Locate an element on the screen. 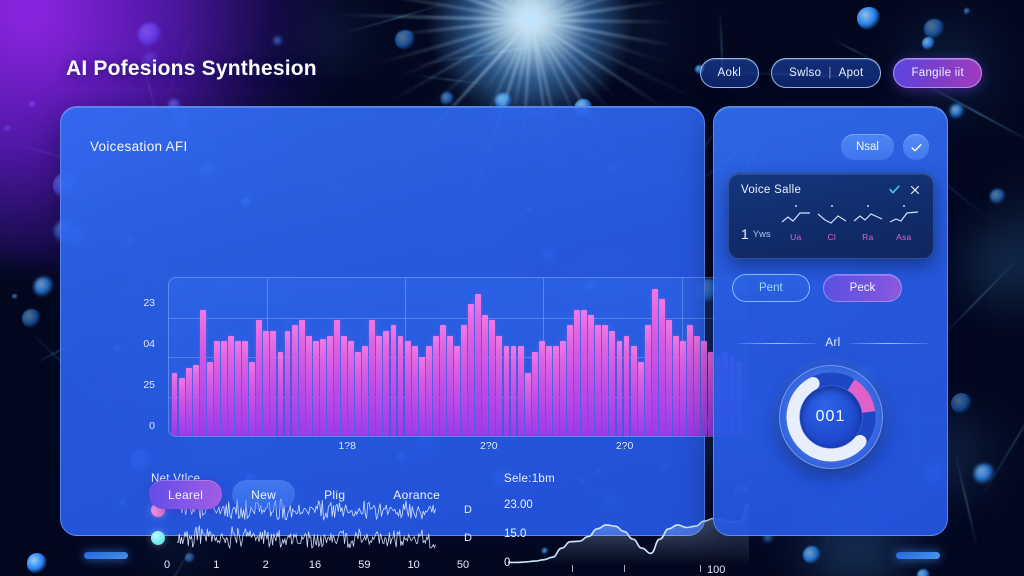 Image resolution: width=1024 pixels, height=576 pixels. close-icon is located at coordinates (915, 190).